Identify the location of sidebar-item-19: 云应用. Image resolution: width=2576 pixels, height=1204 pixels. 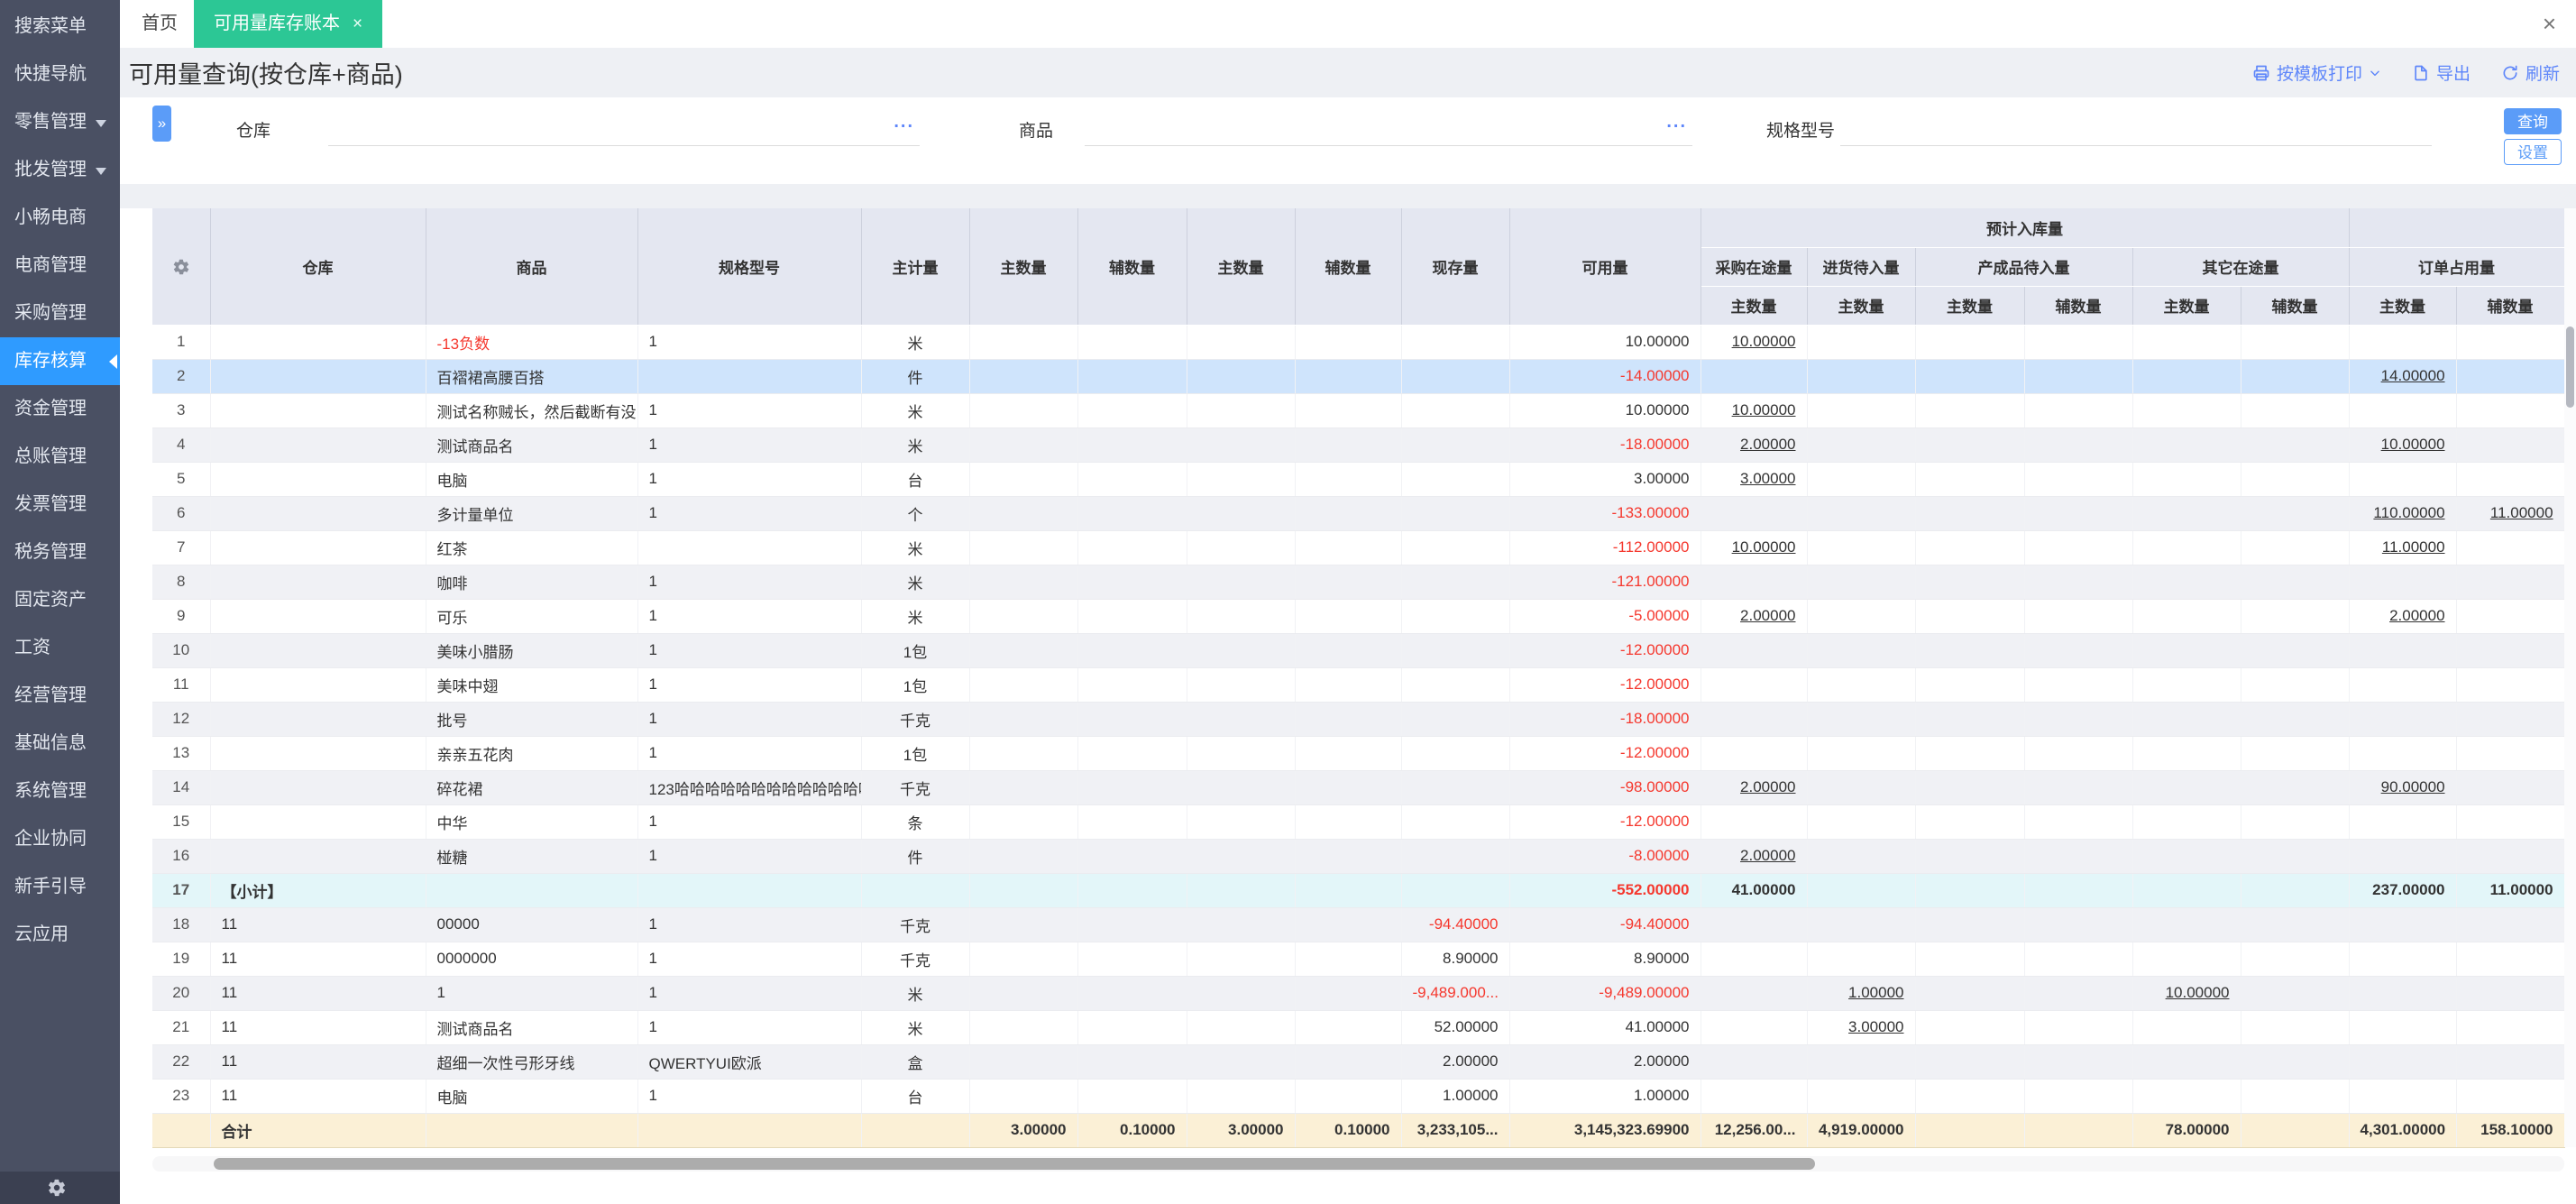
(60, 935).